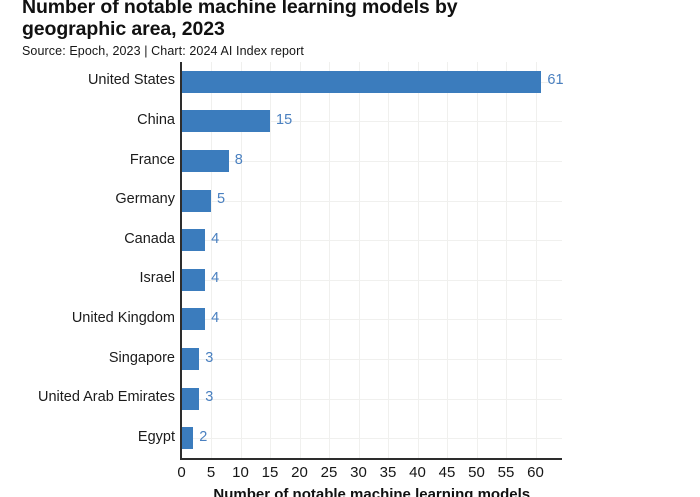 The height and width of the screenshot is (497, 700). What do you see at coordinates (106, 397) in the screenshot?
I see `category-label: United Arab Emirates` at bounding box center [106, 397].